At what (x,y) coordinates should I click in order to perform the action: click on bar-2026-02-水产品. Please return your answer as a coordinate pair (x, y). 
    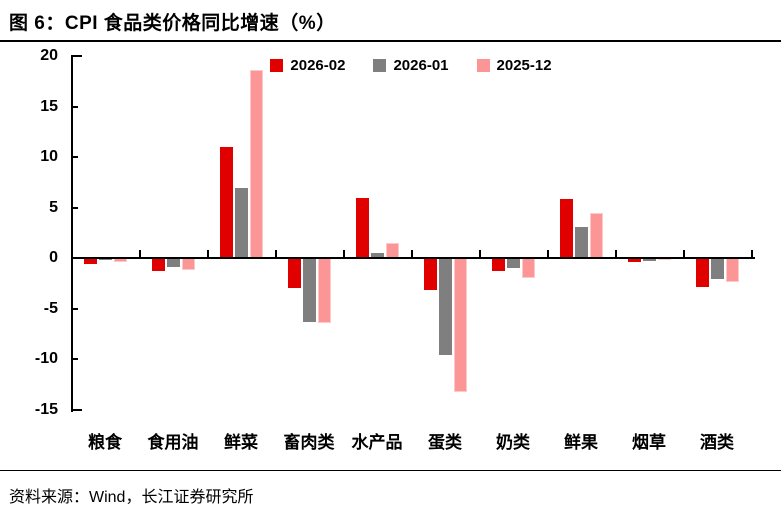
    Looking at the image, I should click on (362, 228).